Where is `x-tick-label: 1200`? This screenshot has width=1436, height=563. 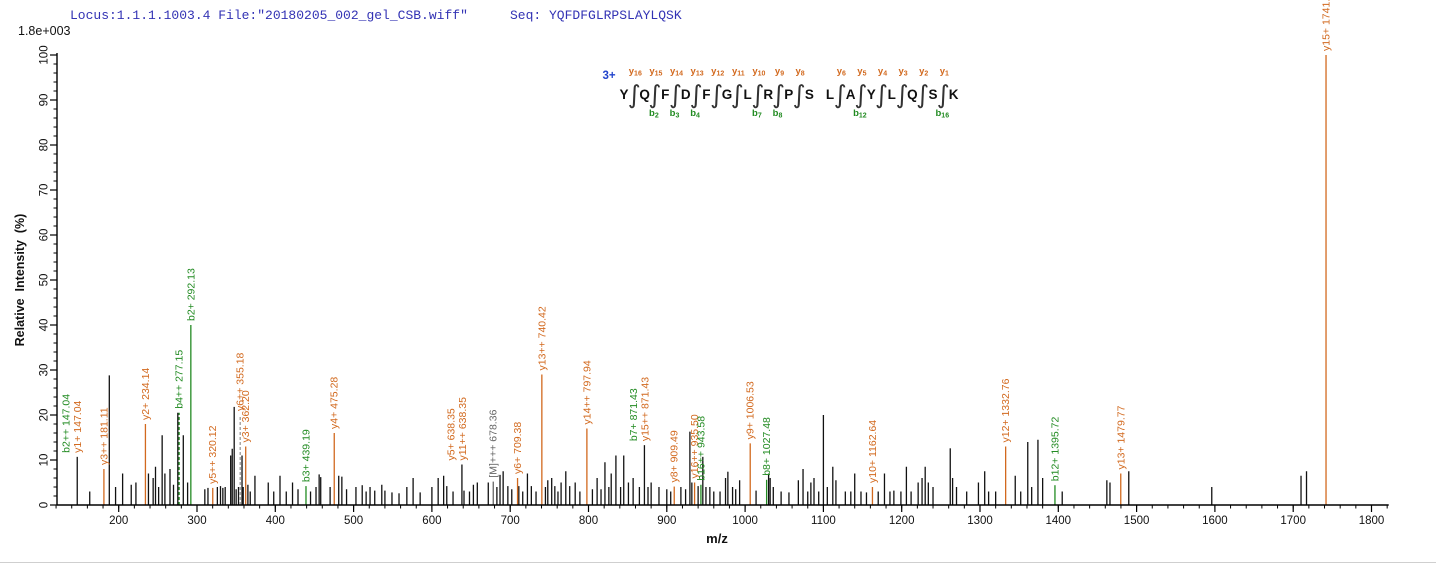
x-tick-label: 1200 is located at coordinates (902, 521).